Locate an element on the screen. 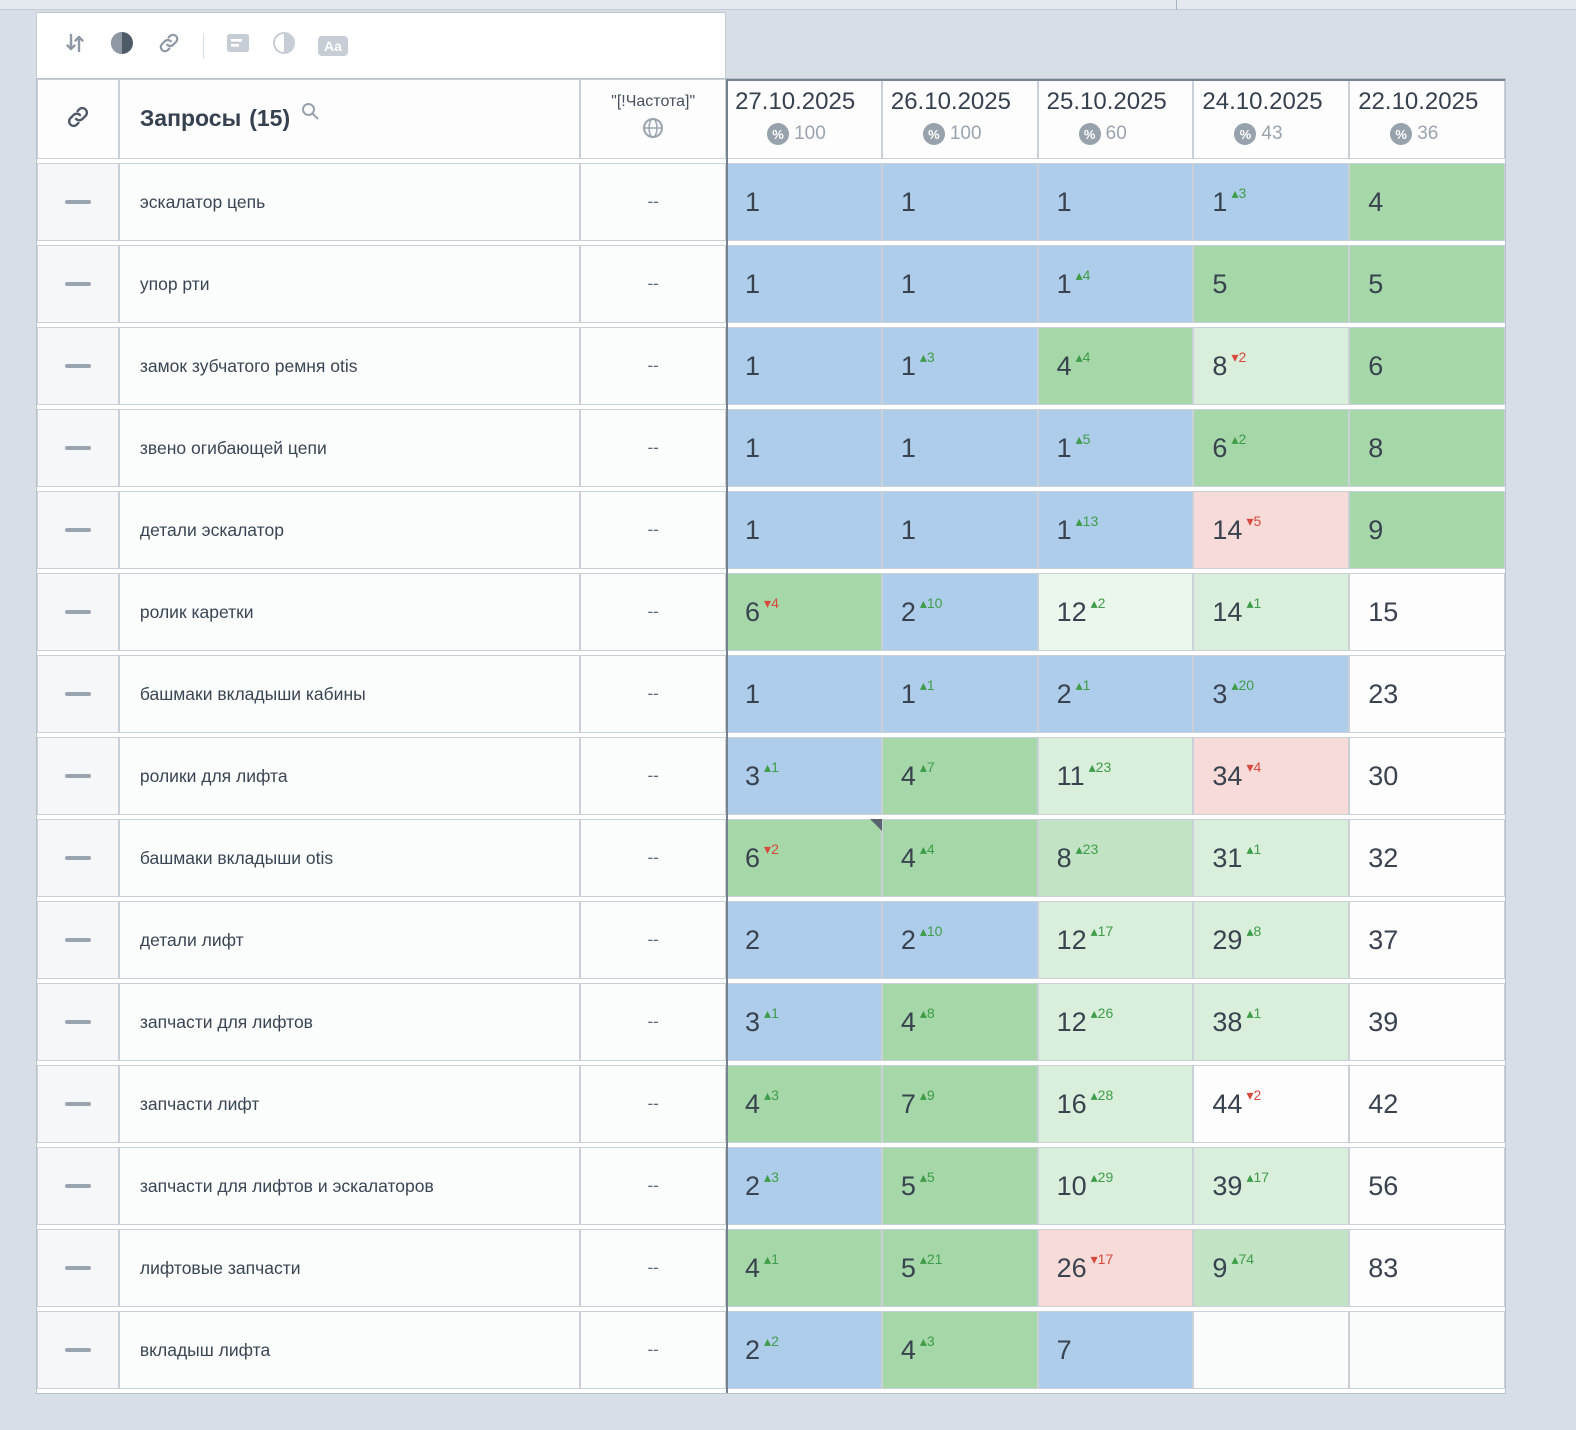 This screenshot has height=1430, width=1576. query-label: замок зубчатого ремня otis is located at coordinates (349, 366).